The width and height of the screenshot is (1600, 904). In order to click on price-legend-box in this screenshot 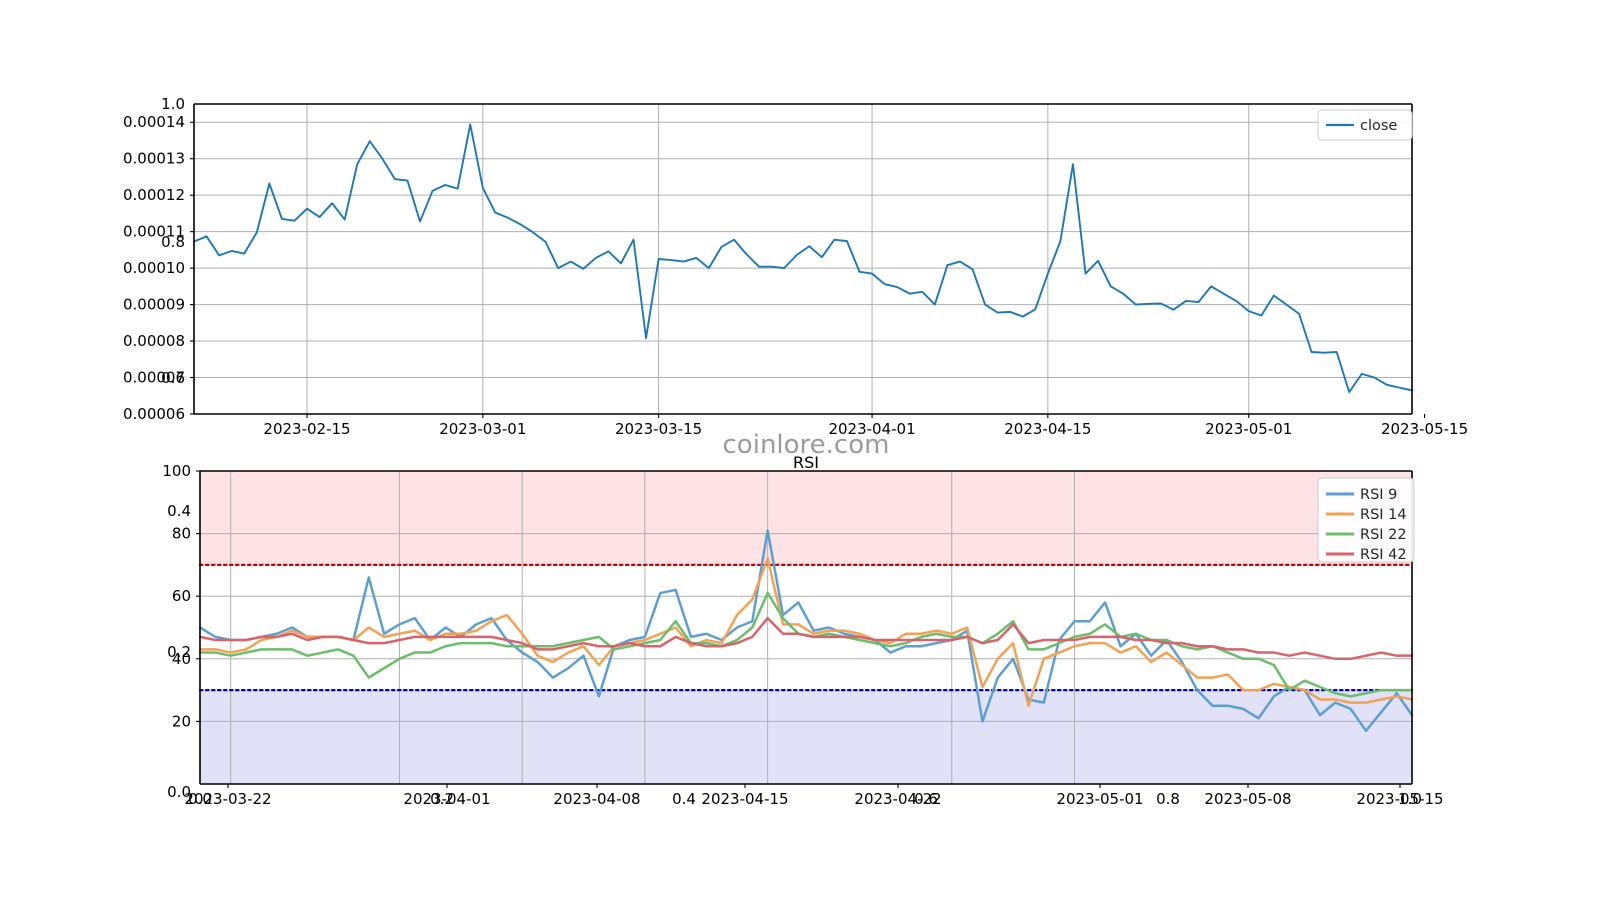, I will do `click(1365, 125)`.